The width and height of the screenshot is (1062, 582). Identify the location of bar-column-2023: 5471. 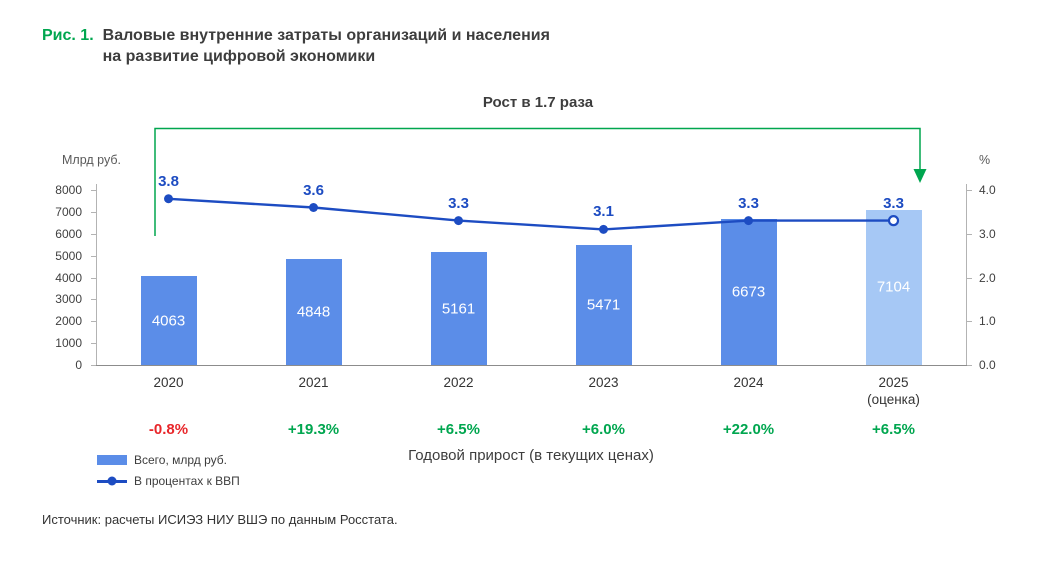
(603, 277).